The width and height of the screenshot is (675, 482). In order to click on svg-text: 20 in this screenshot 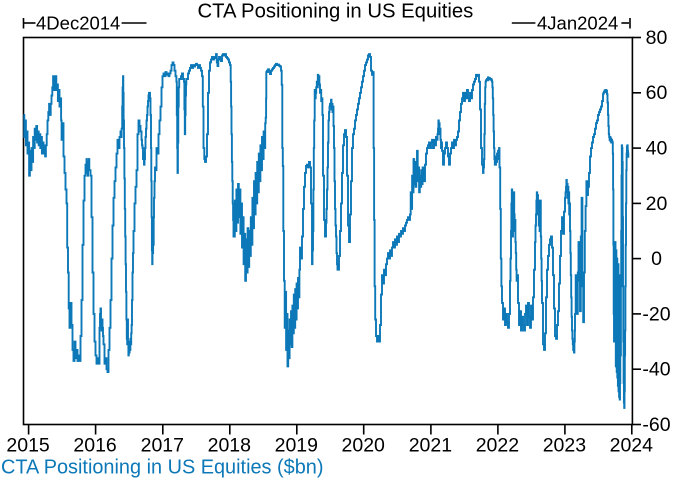, I will do `click(657, 204)`.